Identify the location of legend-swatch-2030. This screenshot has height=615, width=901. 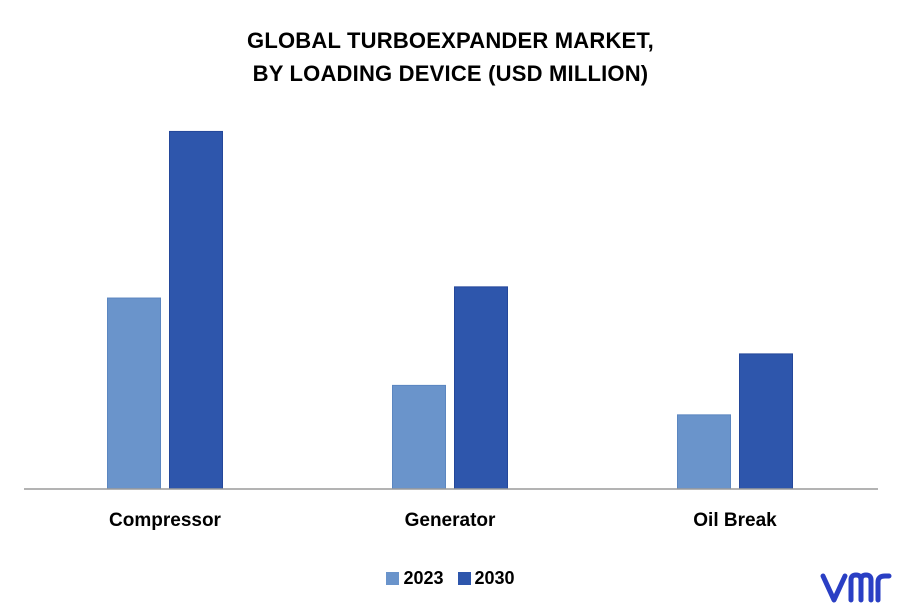
(464, 578).